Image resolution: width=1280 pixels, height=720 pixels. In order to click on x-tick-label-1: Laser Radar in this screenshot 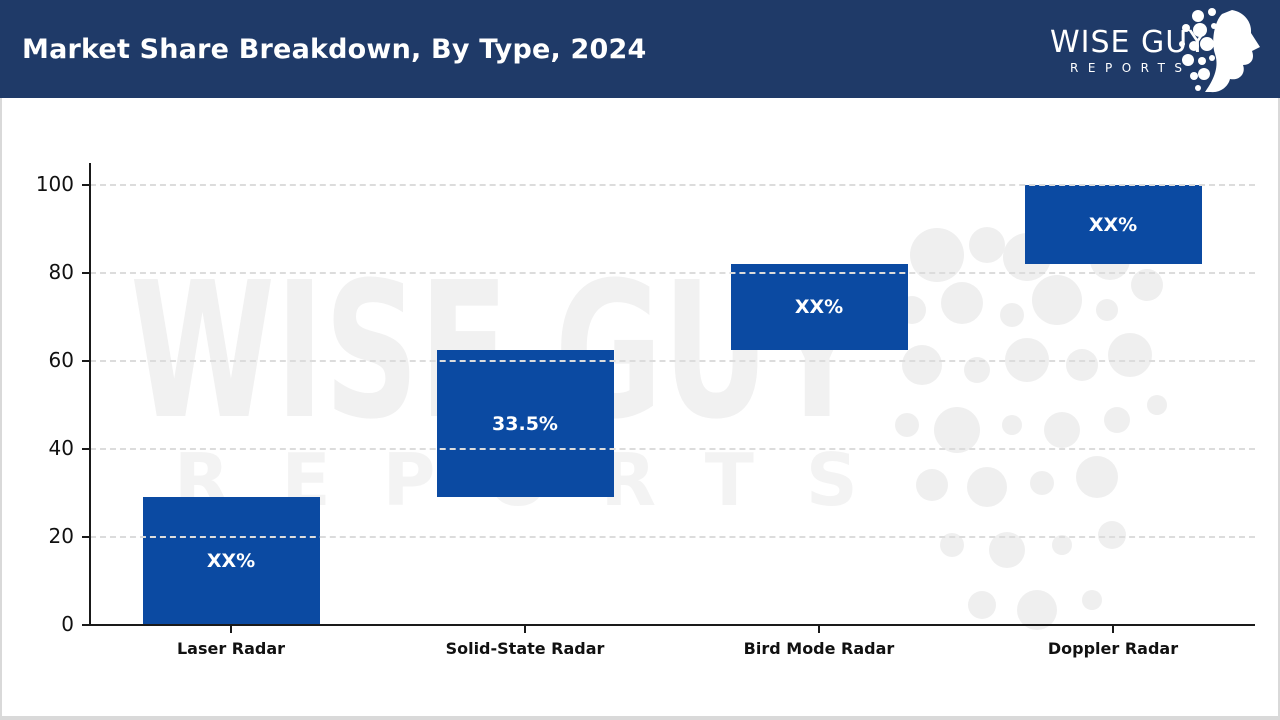, I will do `click(231, 648)`.